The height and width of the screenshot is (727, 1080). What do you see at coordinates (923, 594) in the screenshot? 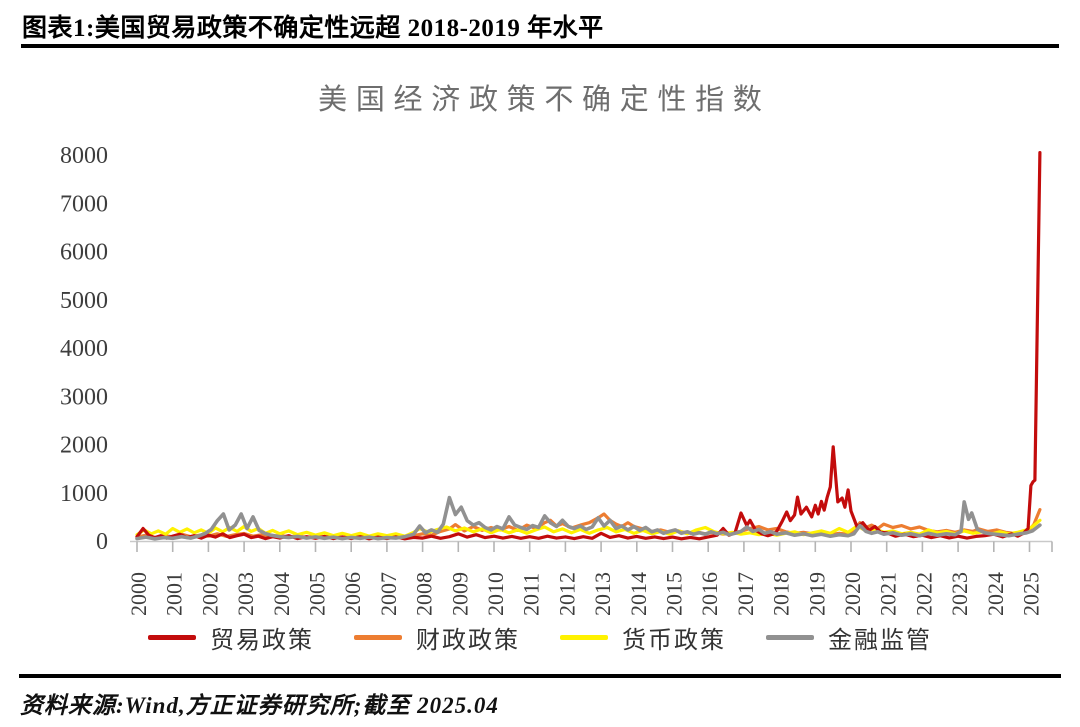
I see `x-tick-label: 2022` at bounding box center [923, 594].